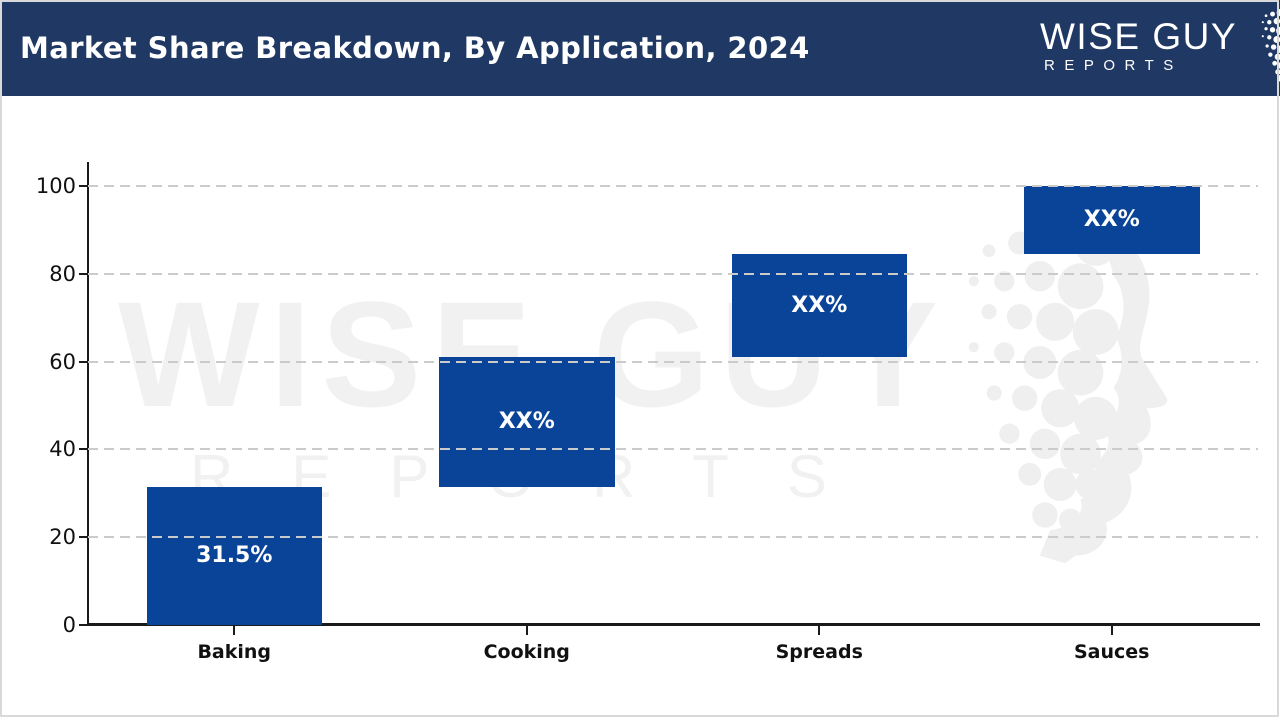 This screenshot has width=1280, height=720. I want to click on y-tick-label: 100, so click(55, 186).